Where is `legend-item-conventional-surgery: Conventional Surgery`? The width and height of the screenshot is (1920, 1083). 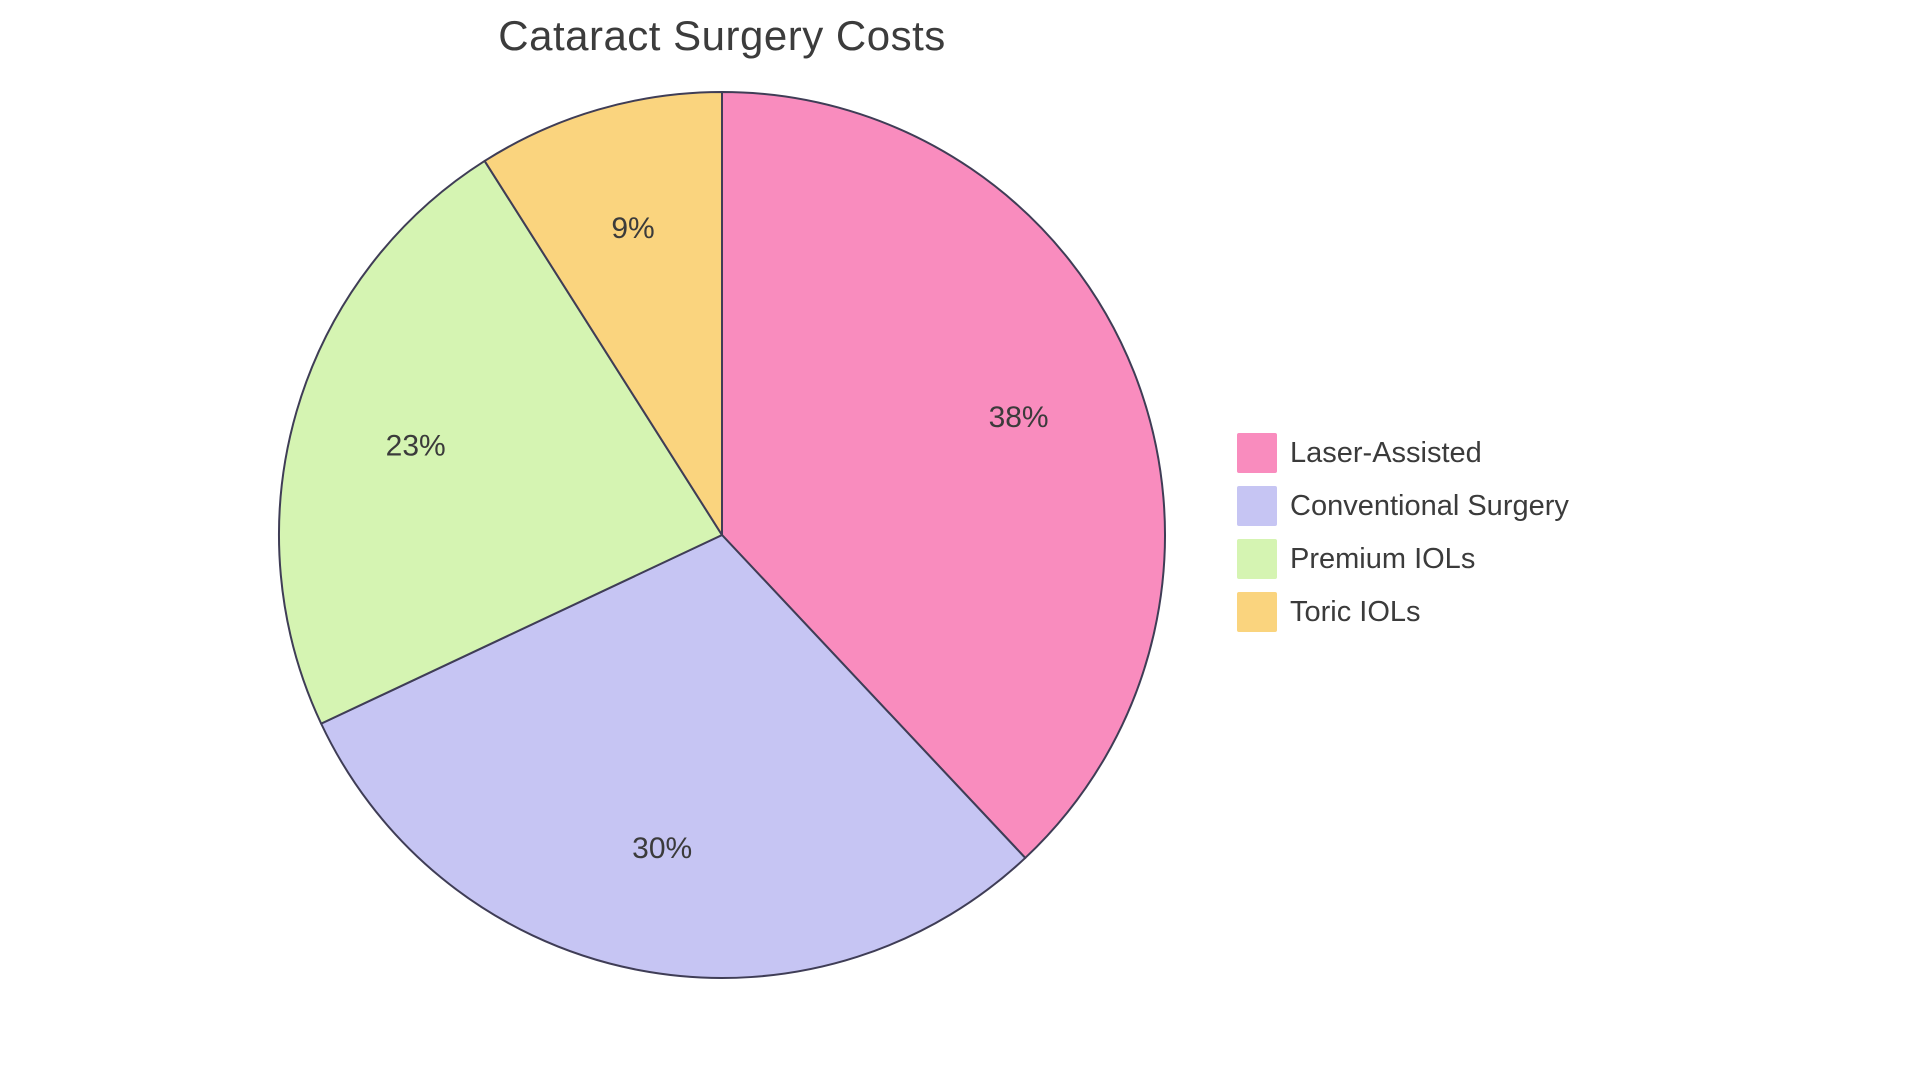
legend-item-conventional-surgery: Conventional Surgery is located at coordinates (1403, 506).